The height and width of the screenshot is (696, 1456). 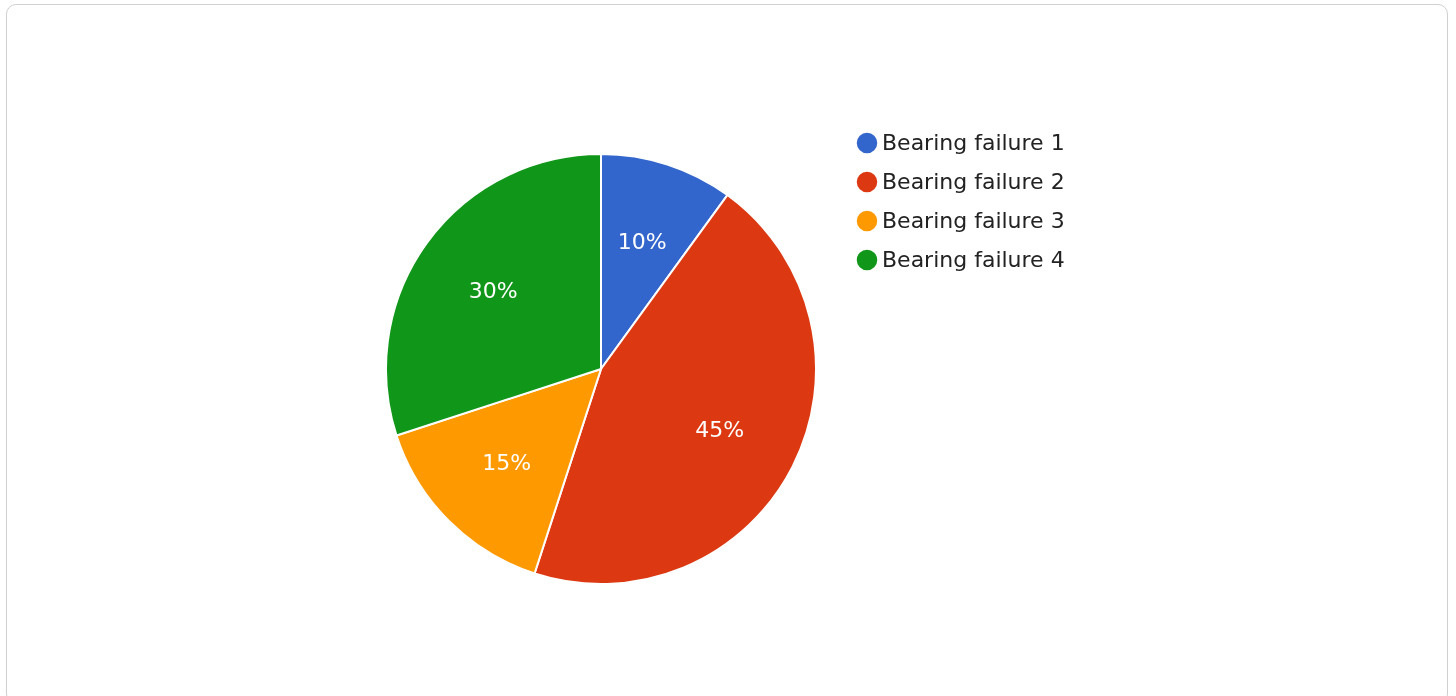 What do you see at coordinates (973, 220) in the screenshot?
I see `legend-label: Bearing failure 3` at bounding box center [973, 220].